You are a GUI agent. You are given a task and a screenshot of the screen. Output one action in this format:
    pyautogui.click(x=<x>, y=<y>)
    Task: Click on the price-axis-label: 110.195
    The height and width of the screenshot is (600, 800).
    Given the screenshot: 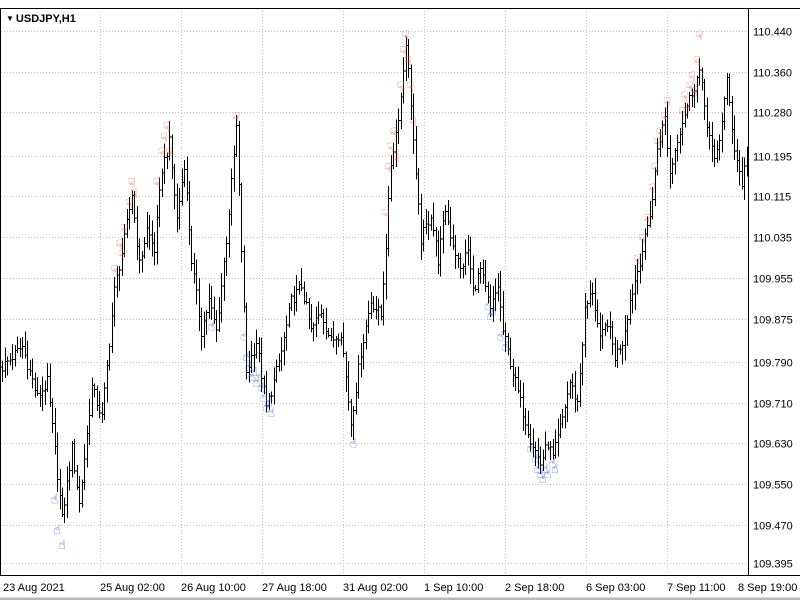 What is the action you would take?
    pyautogui.click(x=772, y=158)
    